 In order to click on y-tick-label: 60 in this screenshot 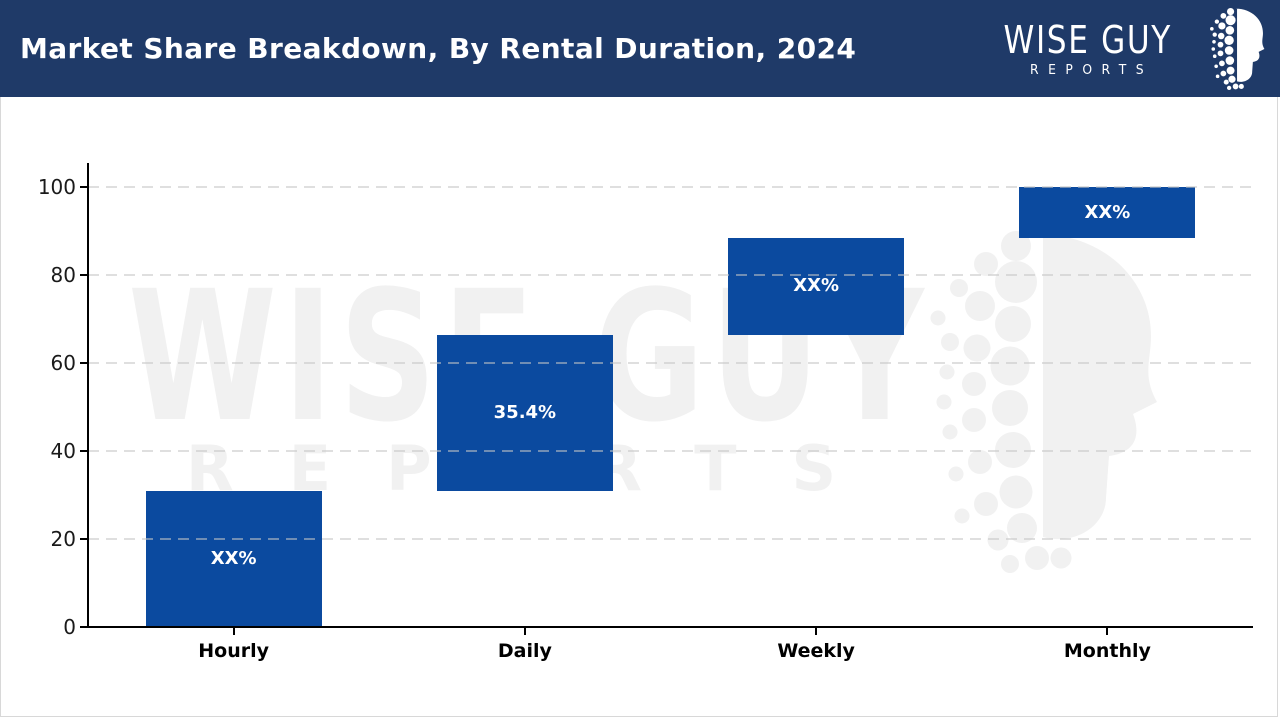, I will do `click(63, 363)`.